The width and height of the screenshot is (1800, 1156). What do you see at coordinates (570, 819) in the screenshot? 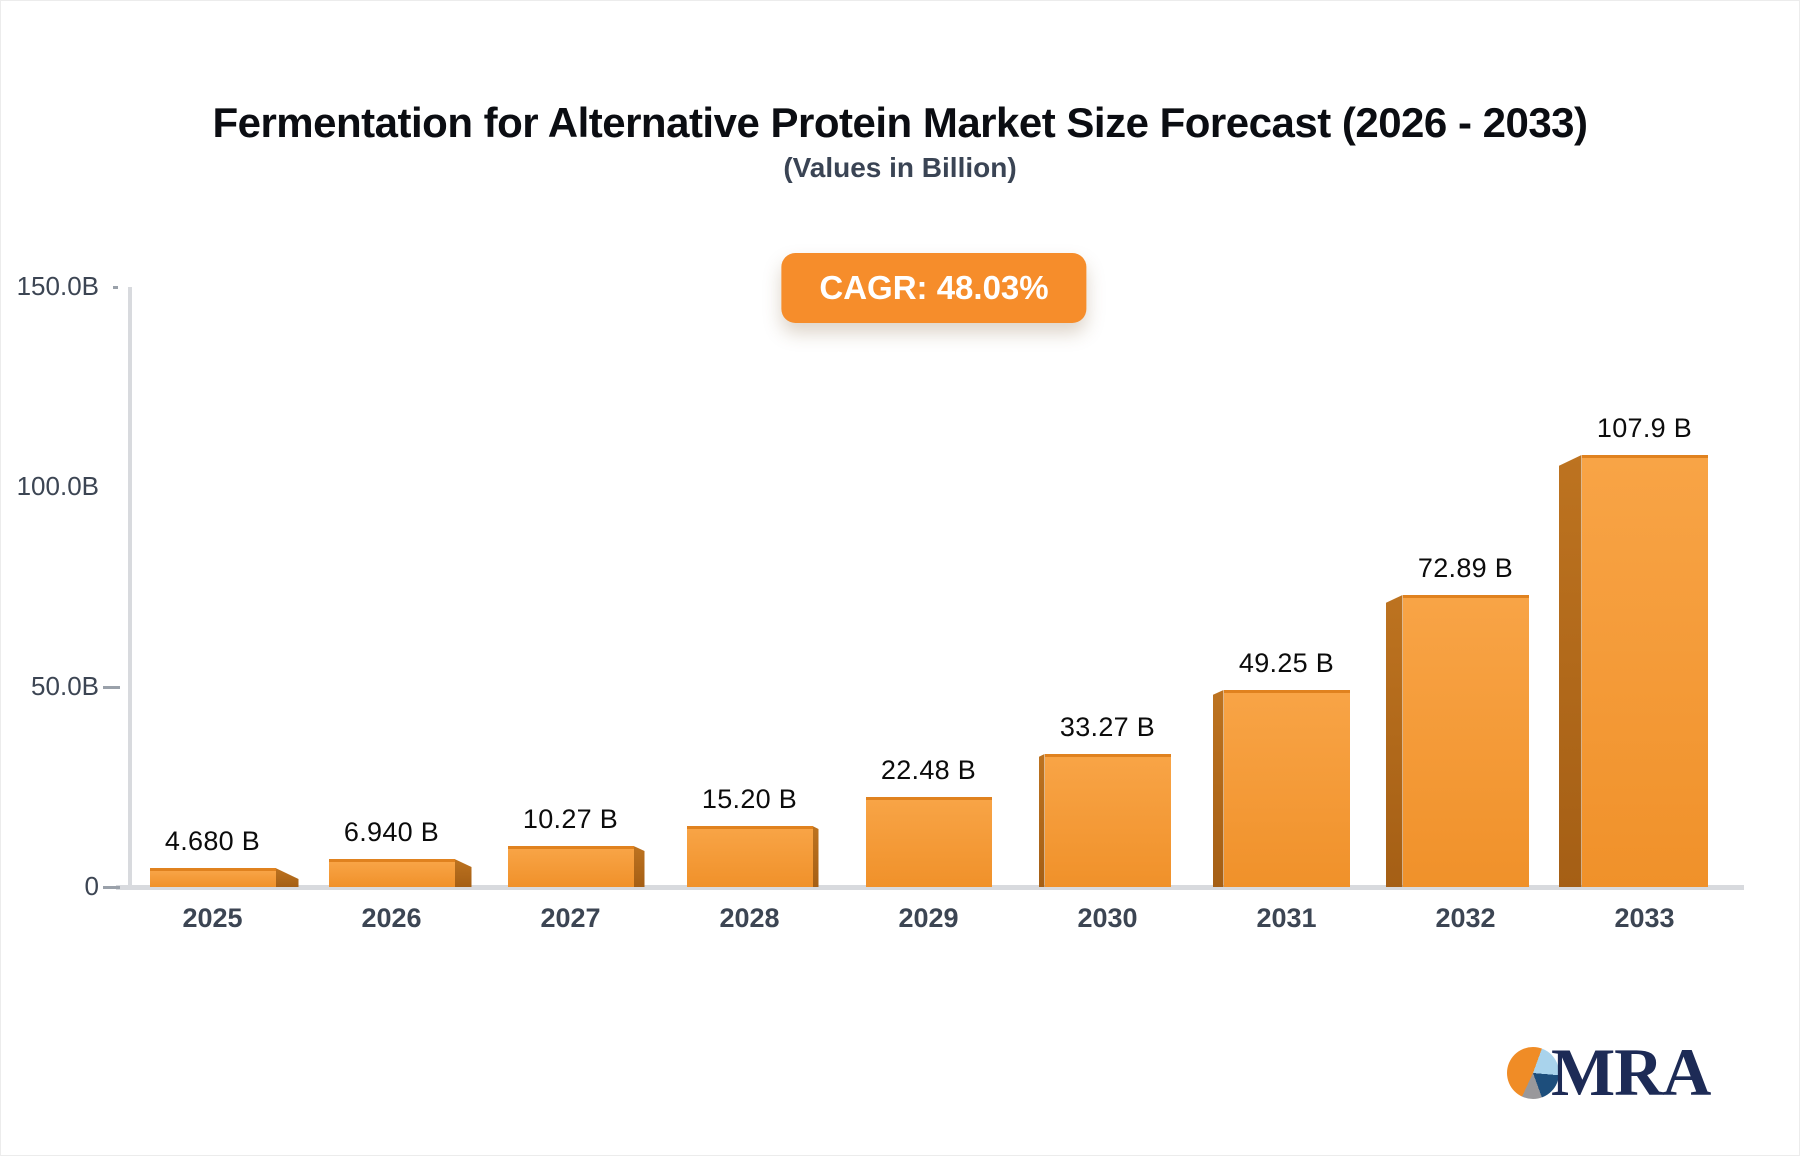
I see `bar-value-2027: 10.27 B` at bounding box center [570, 819].